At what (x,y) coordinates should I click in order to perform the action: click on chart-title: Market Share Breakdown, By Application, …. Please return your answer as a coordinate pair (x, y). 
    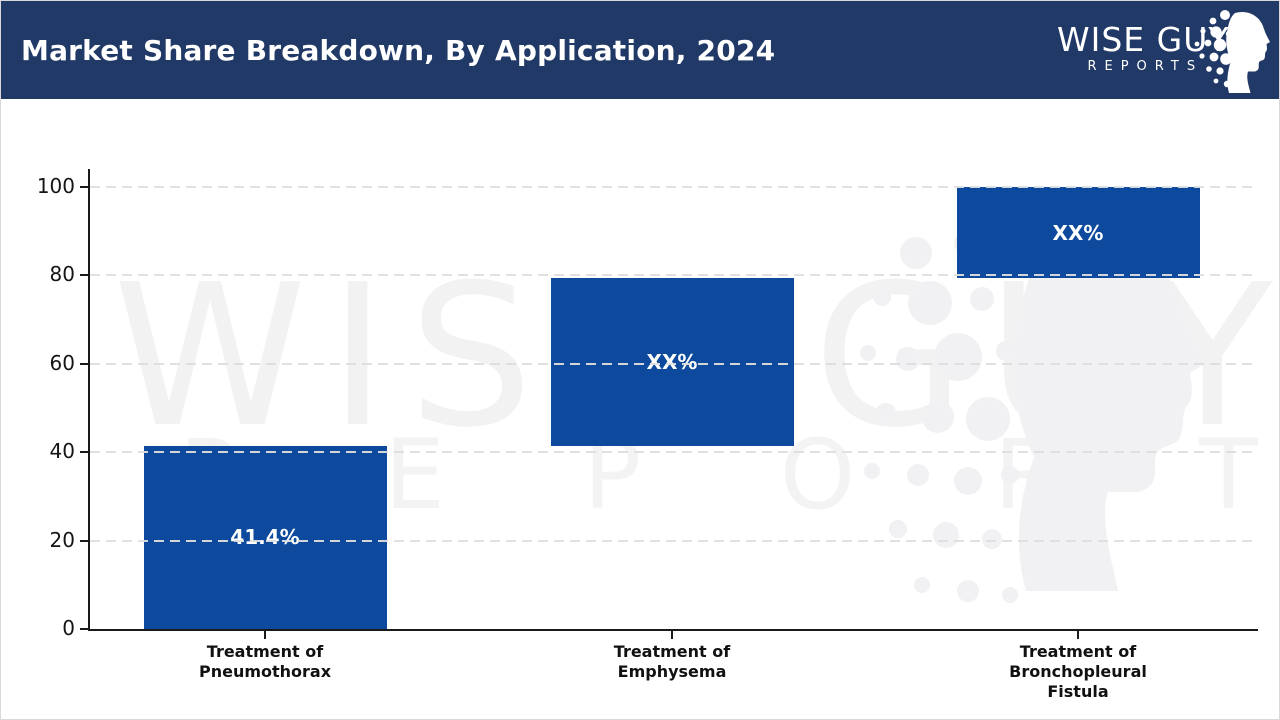
    Looking at the image, I should click on (398, 50).